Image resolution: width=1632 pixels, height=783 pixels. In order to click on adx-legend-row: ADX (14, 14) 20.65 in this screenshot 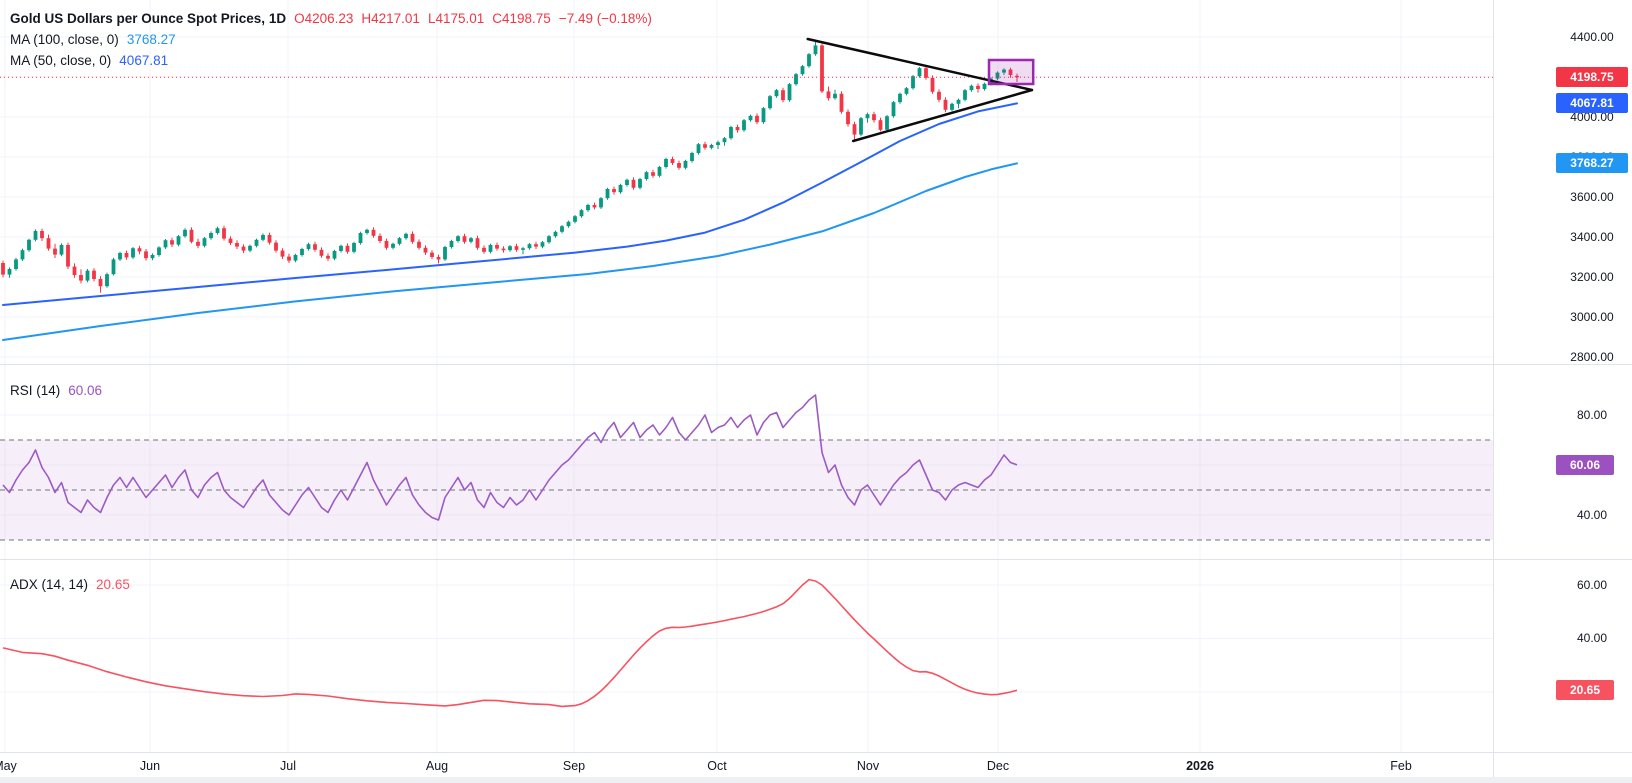, I will do `click(70, 584)`.